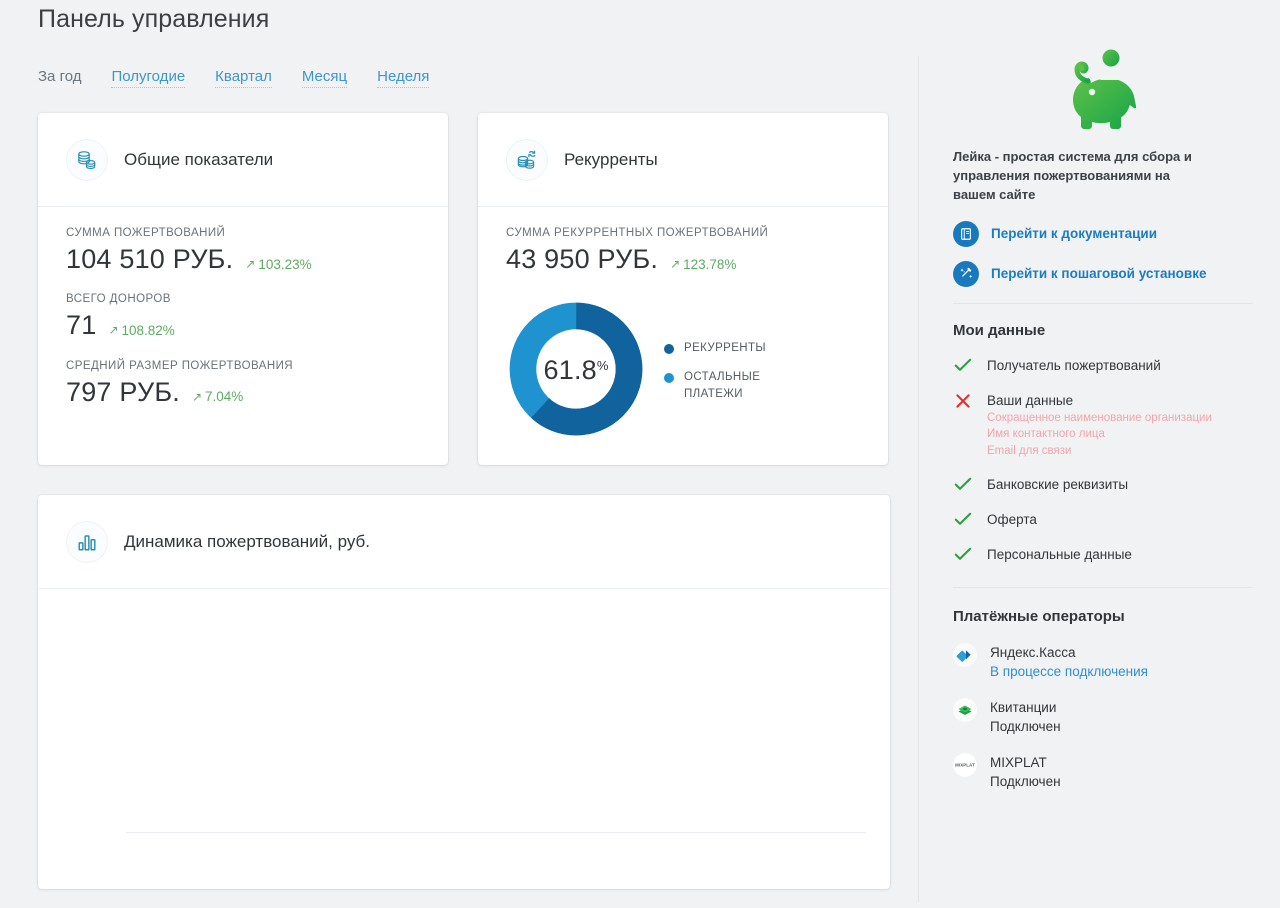  I want to click on recurrent-donut-chart: 61.8% РЕКУРРЕНТЫ ОСТАЛЬНЫЕ ПЛАТЕЖИ, so click(683, 369).